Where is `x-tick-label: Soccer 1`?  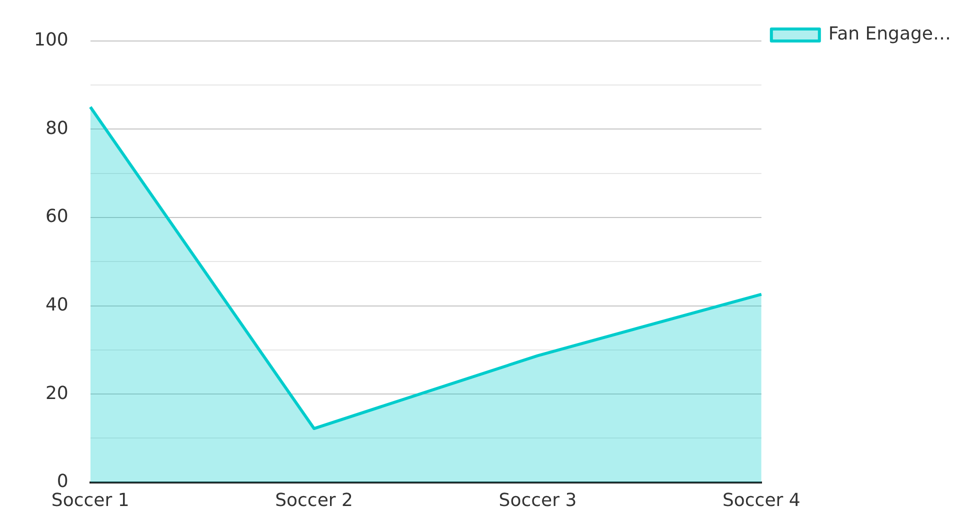
x-tick-label: Soccer 1 is located at coordinates (90, 500).